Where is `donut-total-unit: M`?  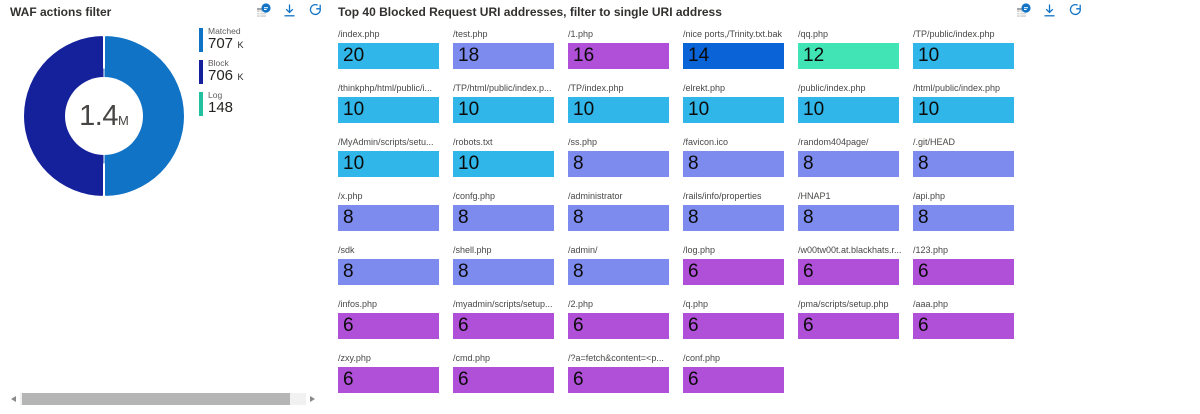 donut-total-unit: M is located at coordinates (123, 120).